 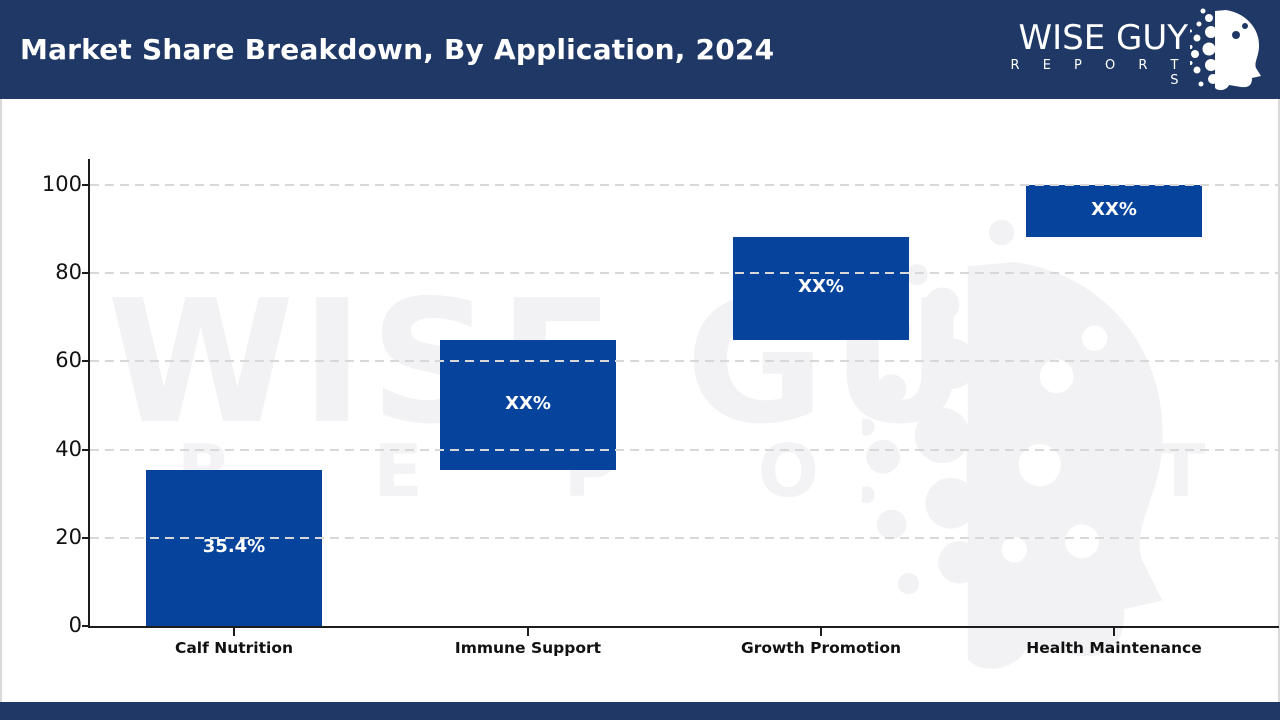 I want to click on x-category-label: Immune Support, so click(x=528, y=648).